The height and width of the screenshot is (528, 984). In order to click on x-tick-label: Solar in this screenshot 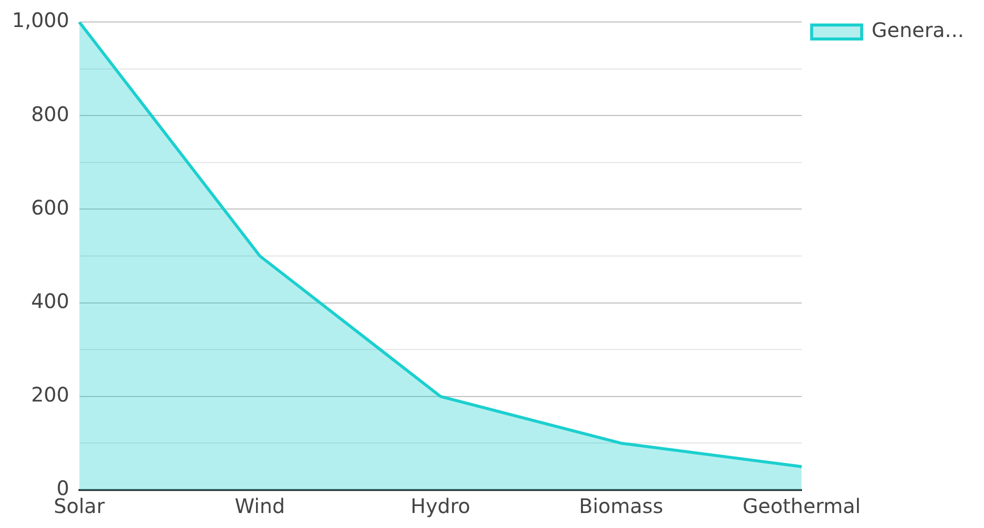, I will do `click(80, 506)`.